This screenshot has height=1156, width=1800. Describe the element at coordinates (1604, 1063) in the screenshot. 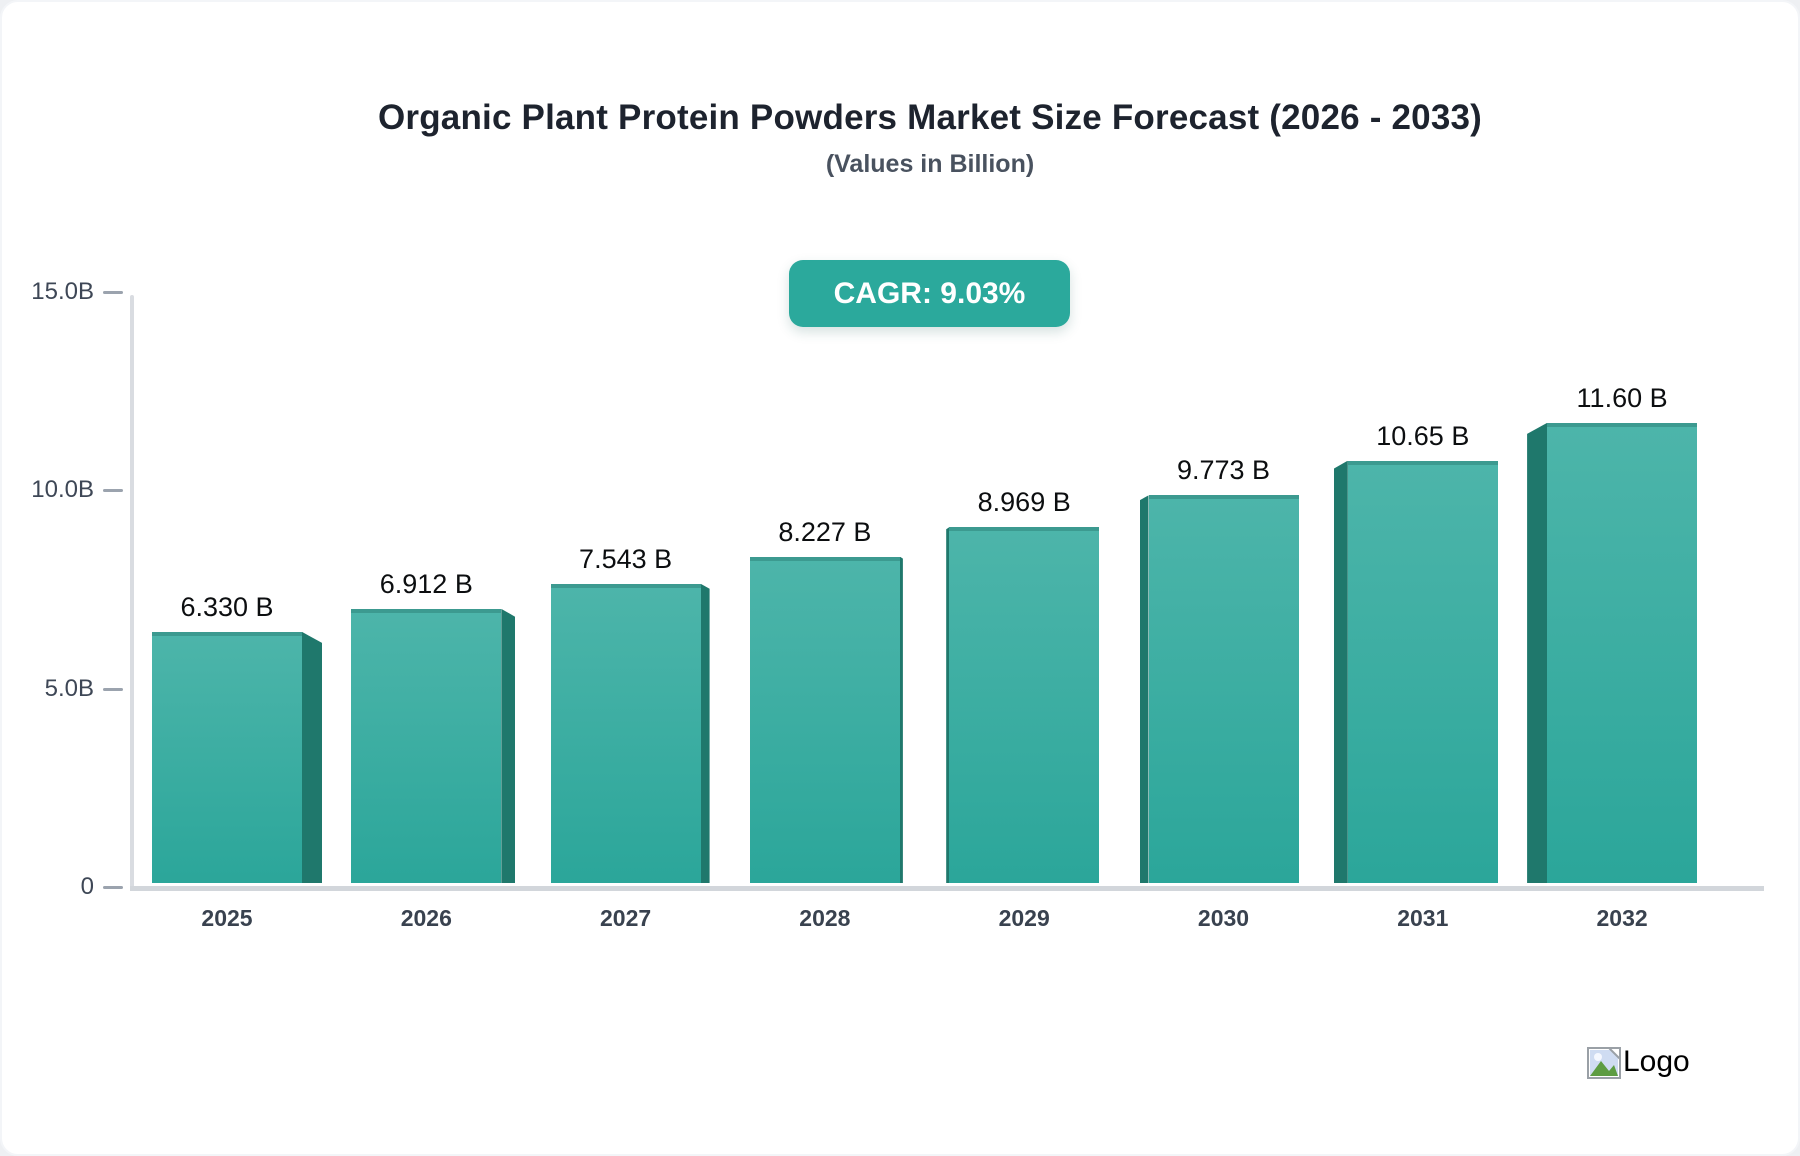

I see `broken-image-icon` at that location.